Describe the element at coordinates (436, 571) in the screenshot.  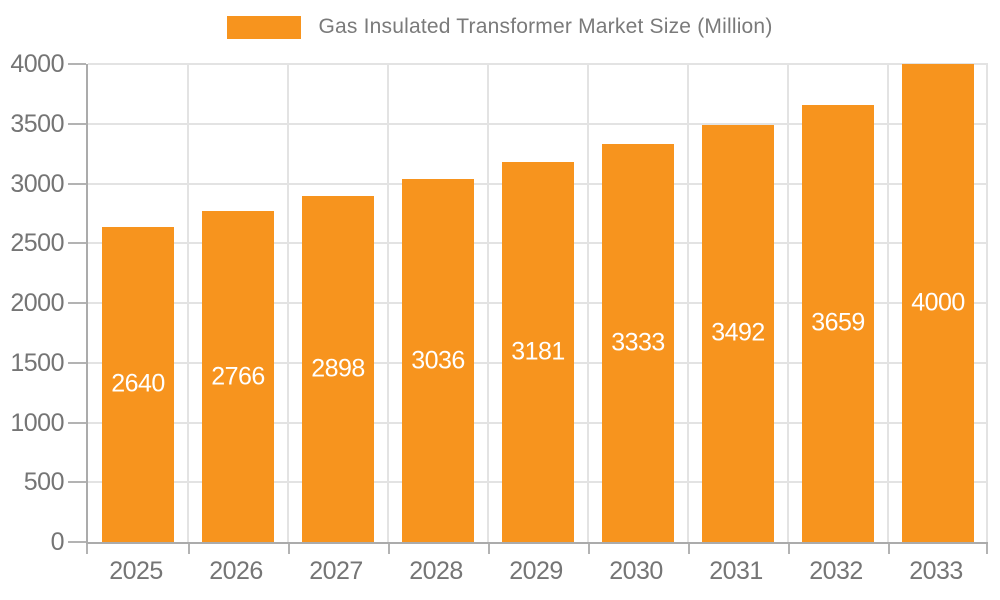
I see `x-axis-tick-label: 2028` at that location.